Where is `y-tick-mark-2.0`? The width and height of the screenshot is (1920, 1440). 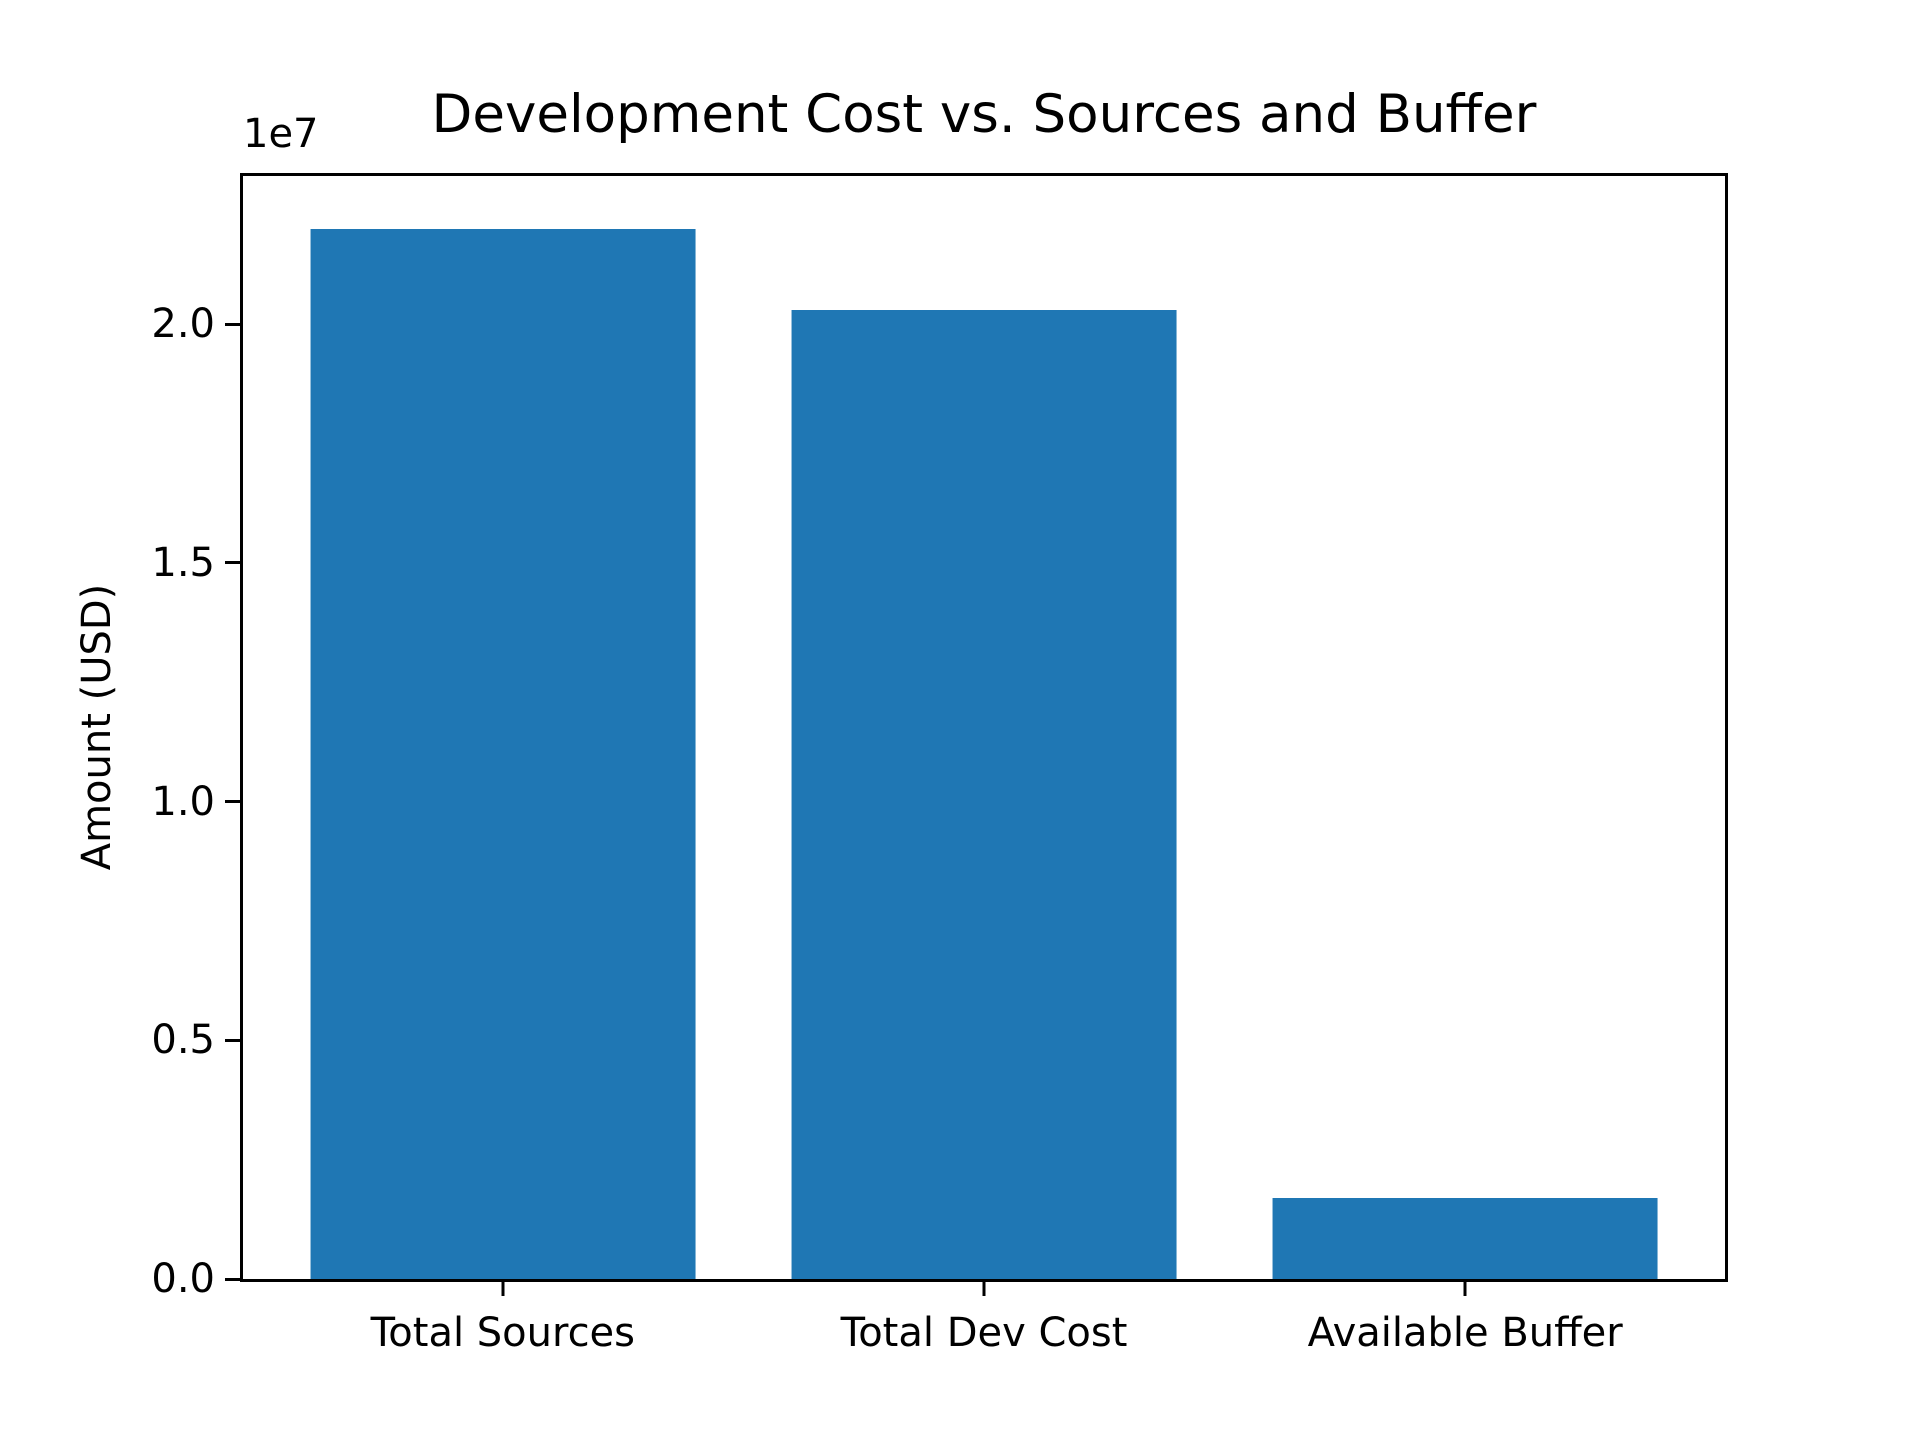
y-tick-mark-2.0 is located at coordinates (232, 324).